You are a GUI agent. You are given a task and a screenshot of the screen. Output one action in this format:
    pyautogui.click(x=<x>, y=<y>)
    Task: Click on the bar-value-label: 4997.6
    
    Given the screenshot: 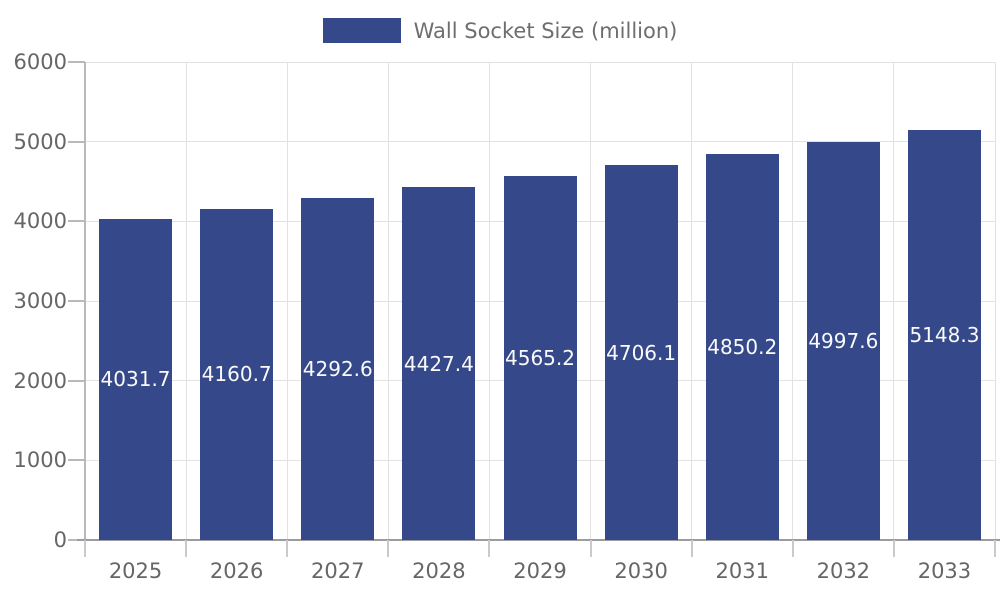 What is the action you would take?
    pyautogui.click(x=843, y=340)
    